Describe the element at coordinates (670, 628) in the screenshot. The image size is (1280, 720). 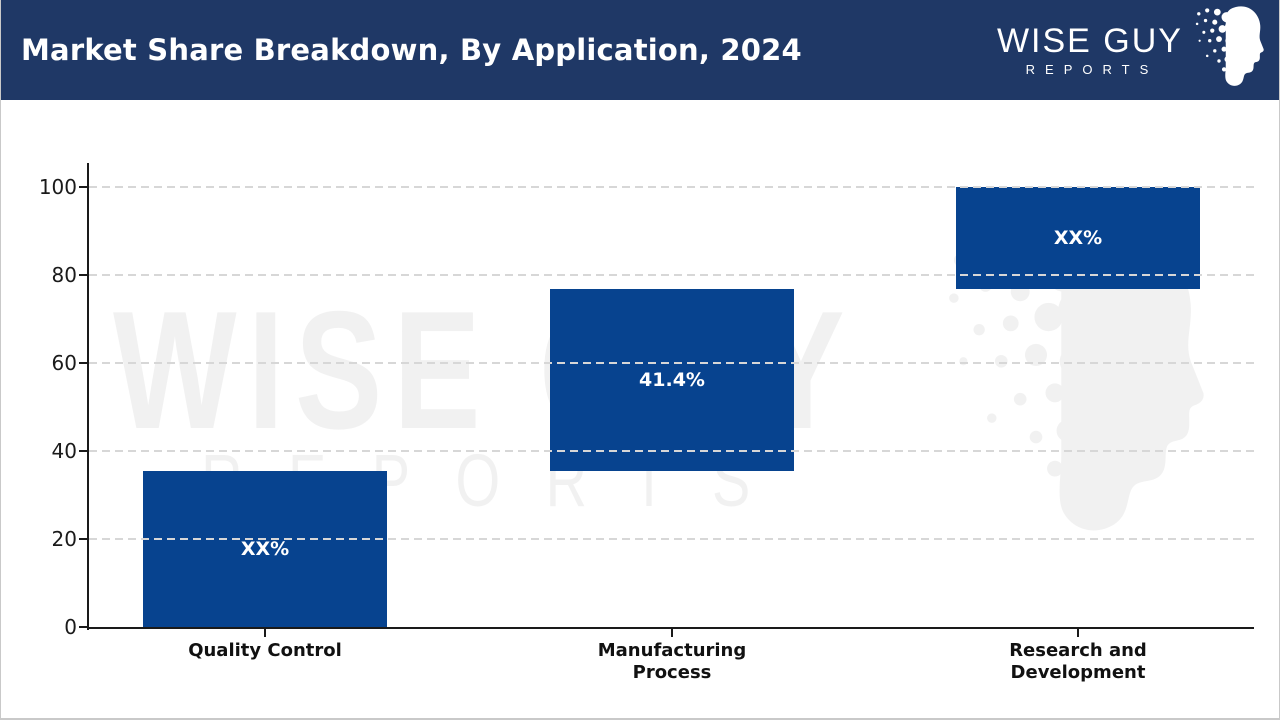
I see `x-axis` at that location.